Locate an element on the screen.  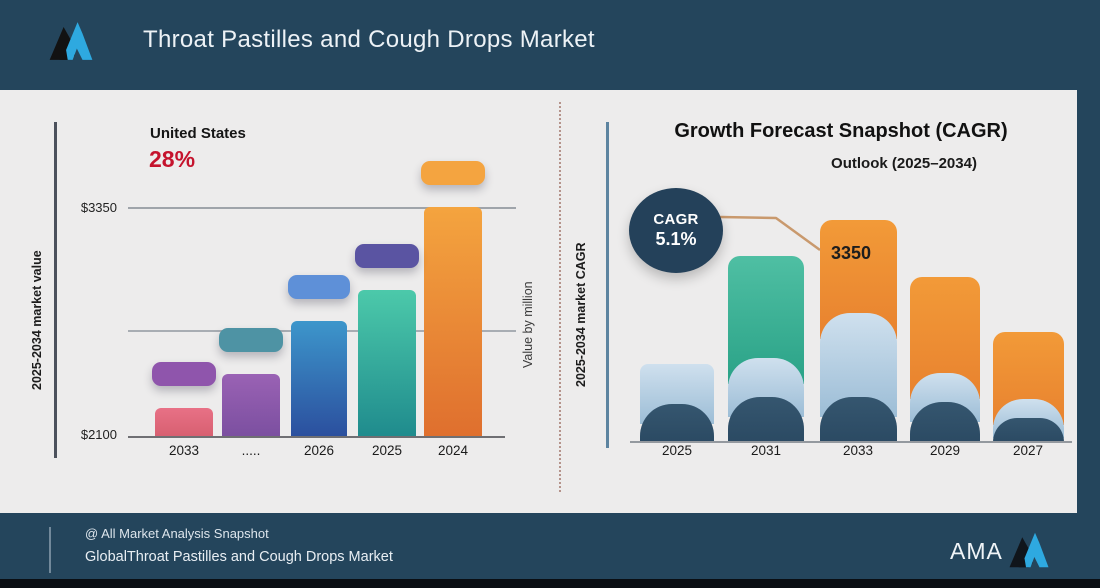
left-tick-2100: $2100 is located at coordinates (98, 434).